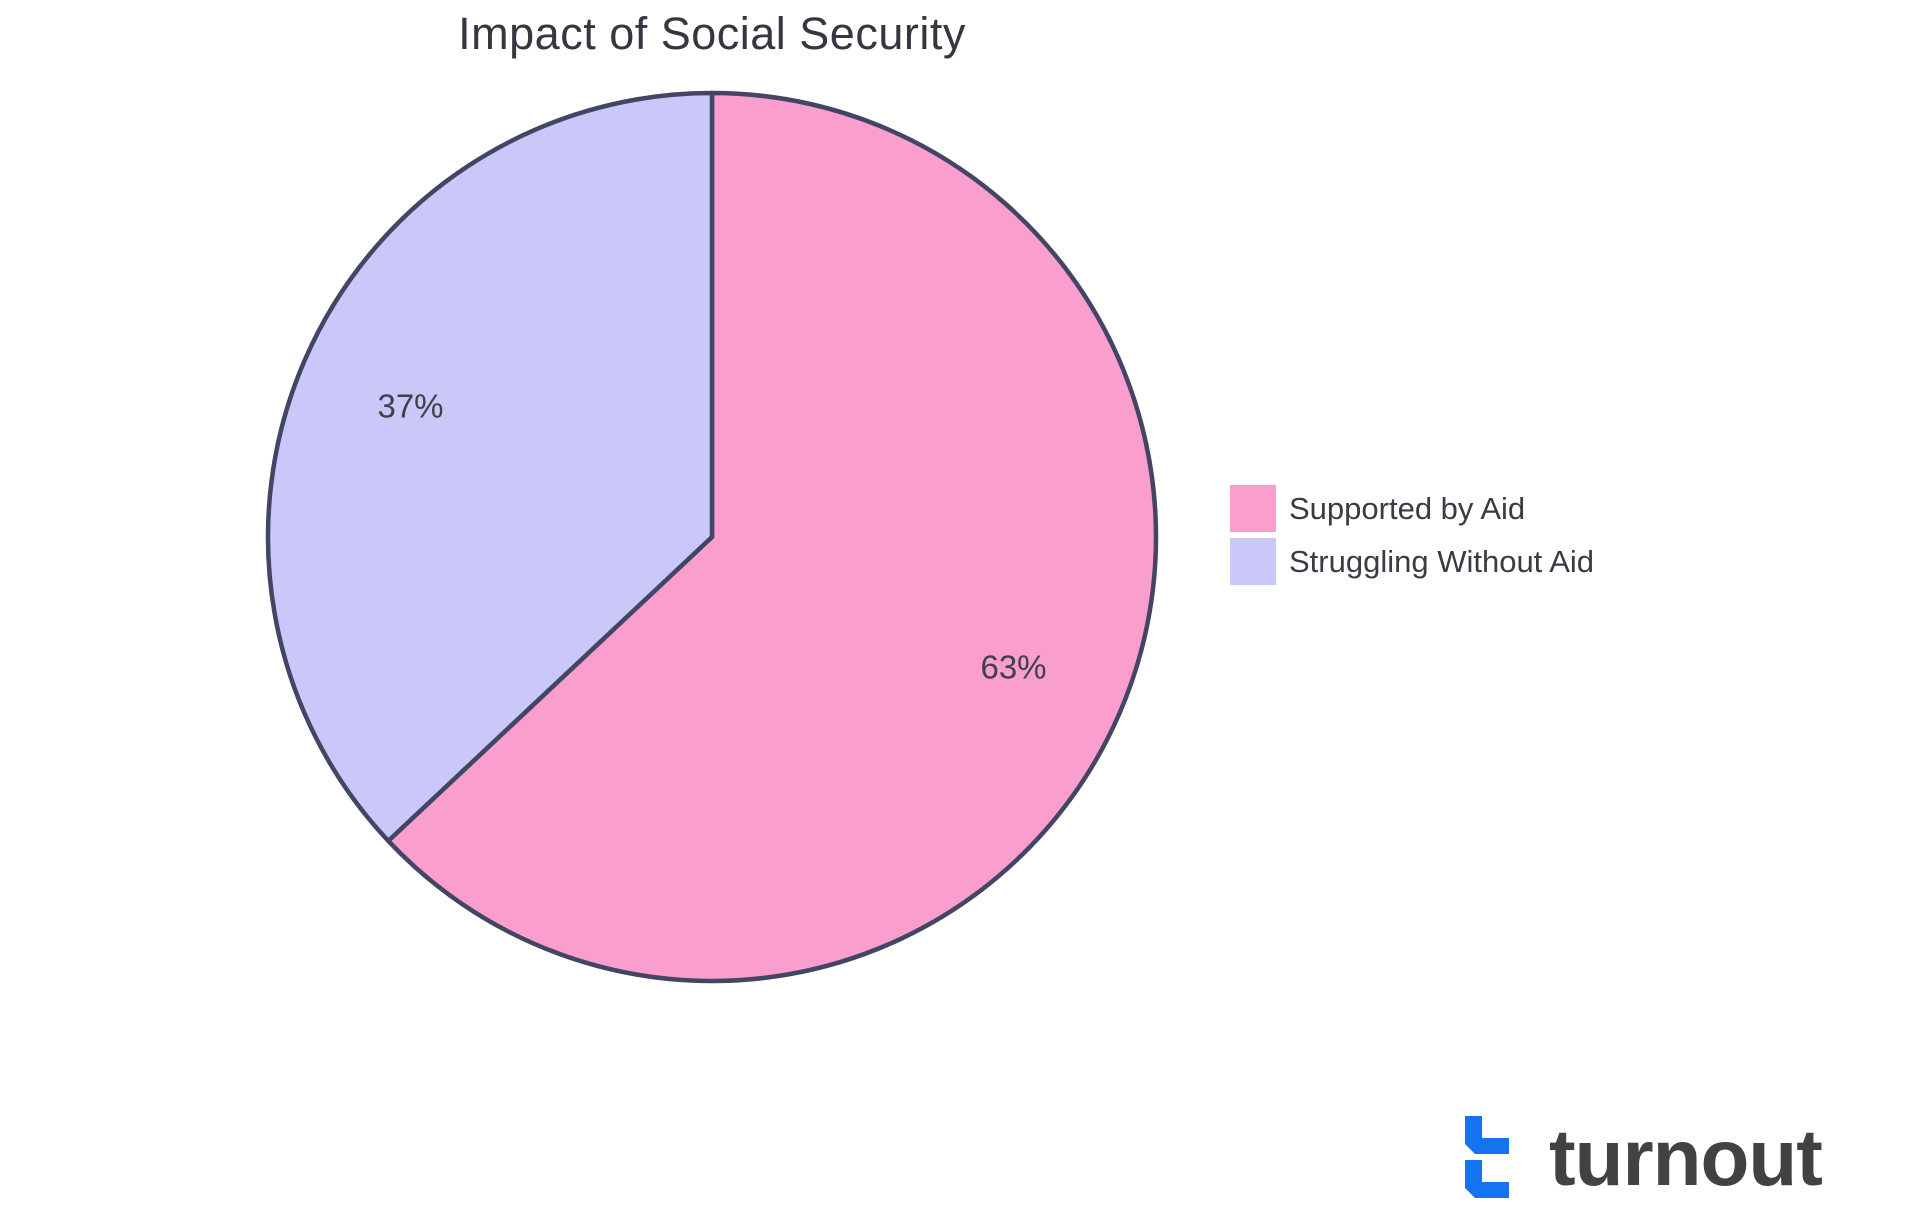 Image resolution: width=1920 pixels, height=1215 pixels. I want to click on legend-label-supported-by-aid: Supported by Aid, so click(1407, 508).